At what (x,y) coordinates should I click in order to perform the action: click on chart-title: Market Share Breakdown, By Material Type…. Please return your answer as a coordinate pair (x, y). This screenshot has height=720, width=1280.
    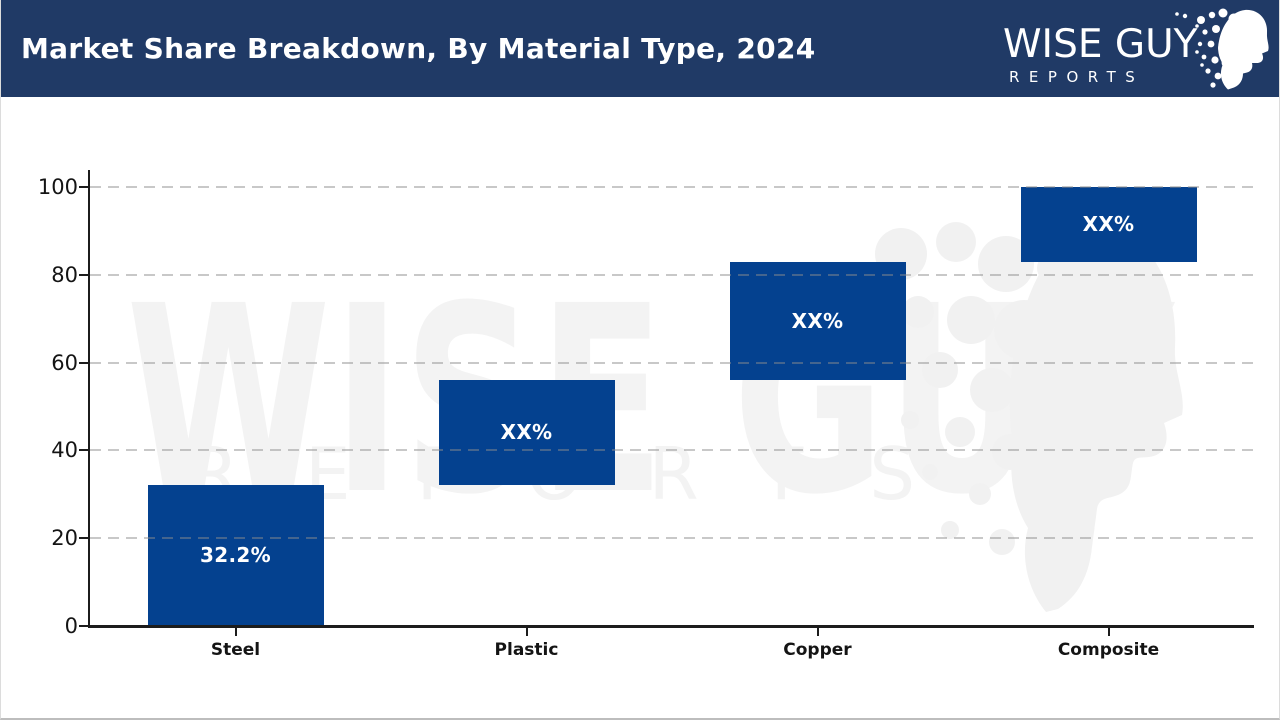
    Looking at the image, I should click on (418, 48).